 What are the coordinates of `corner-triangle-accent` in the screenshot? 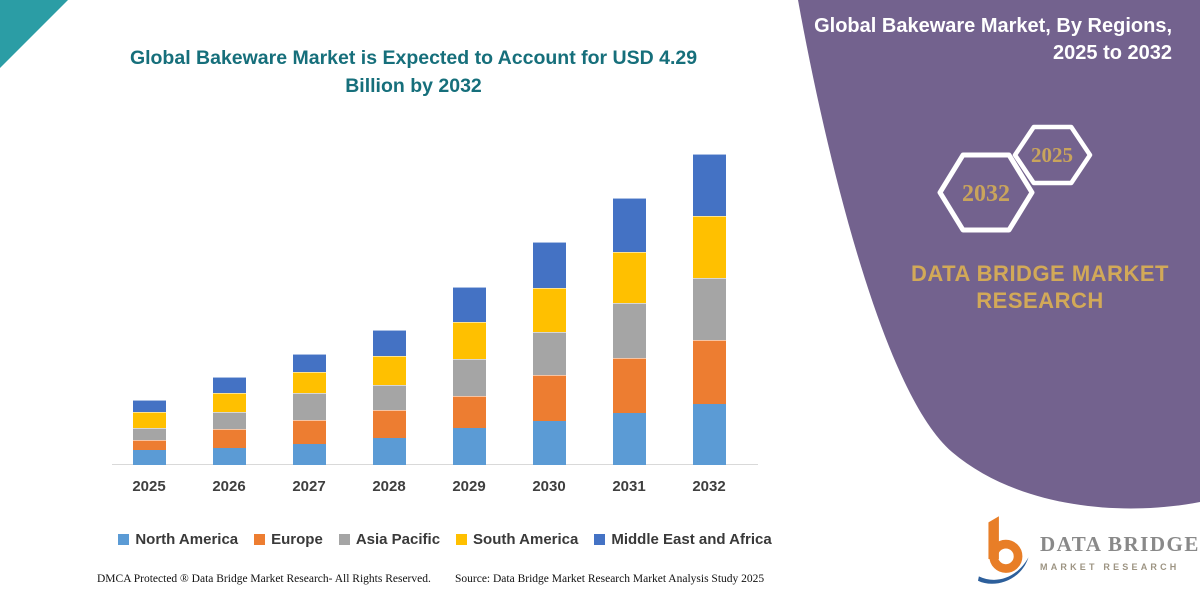 It's located at (34, 34).